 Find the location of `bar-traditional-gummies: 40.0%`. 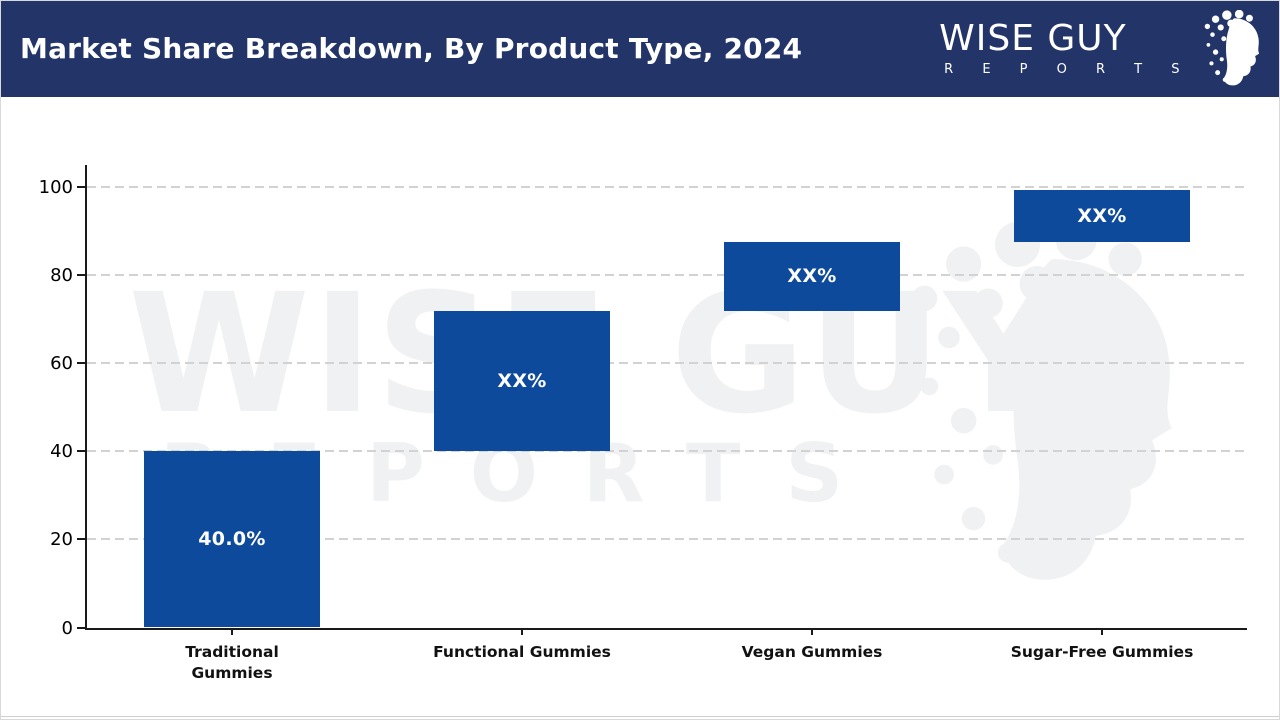

bar-traditional-gummies: 40.0% is located at coordinates (232, 539).